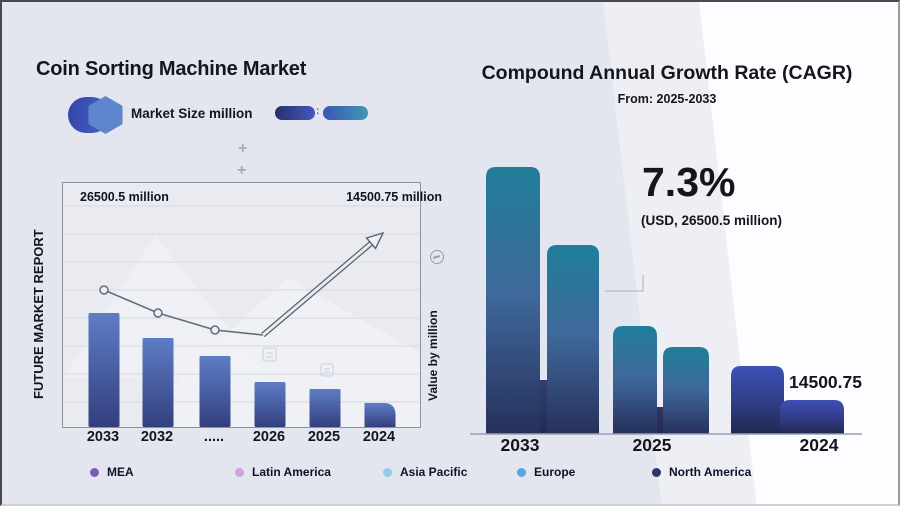 This screenshot has height=506, width=900. What do you see at coordinates (171, 69) in the screenshot?
I see `page-title: Coin Sorting Machine Market` at bounding box center [171, 69].